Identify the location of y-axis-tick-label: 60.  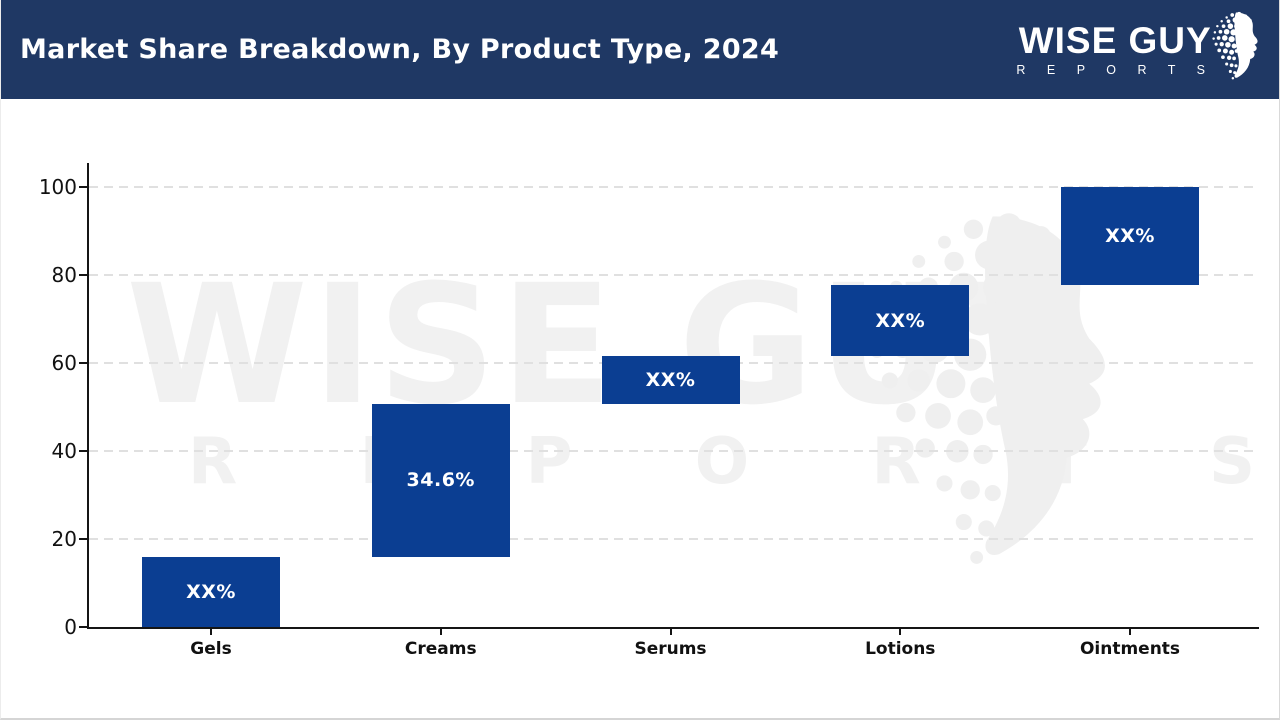
(64, 363).